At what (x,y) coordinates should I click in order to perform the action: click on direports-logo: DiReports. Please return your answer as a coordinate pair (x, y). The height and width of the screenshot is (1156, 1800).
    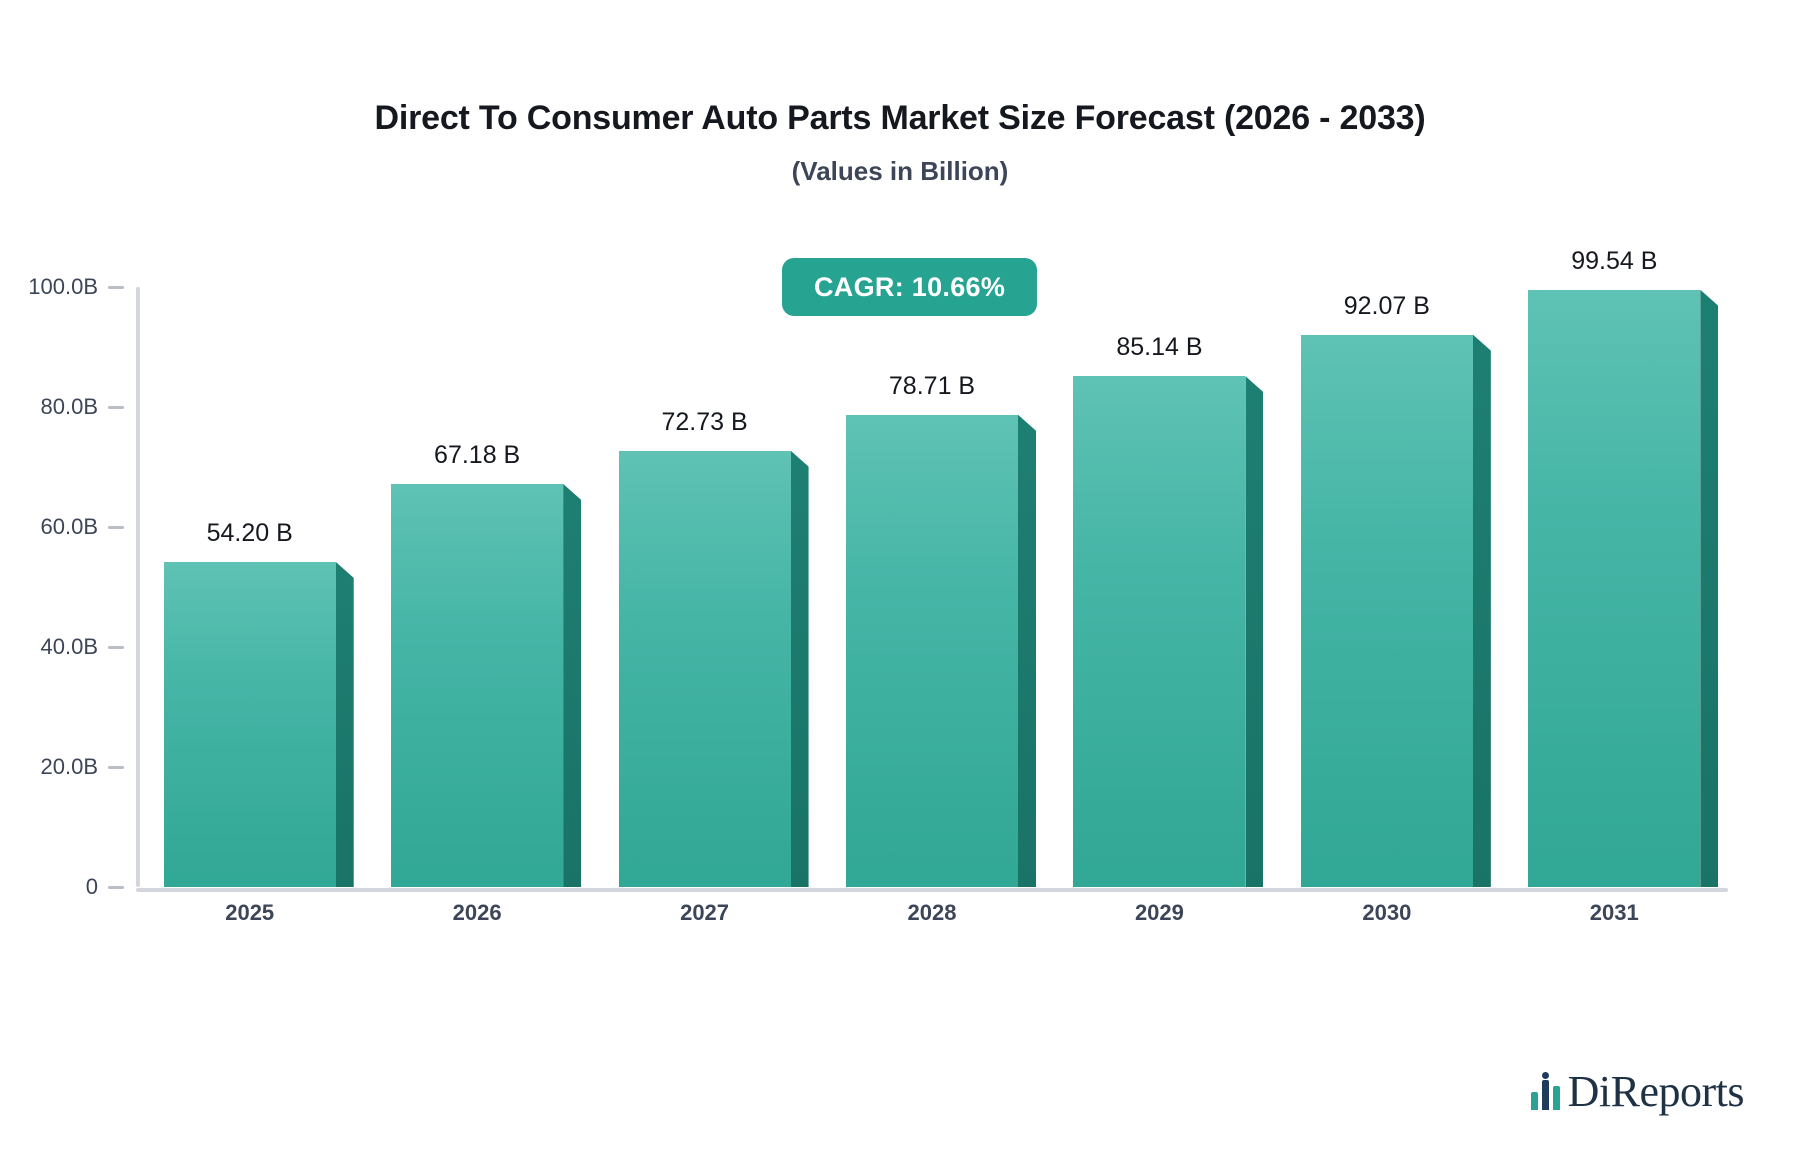
    Looking at the image, I should click on (1637, 1091).